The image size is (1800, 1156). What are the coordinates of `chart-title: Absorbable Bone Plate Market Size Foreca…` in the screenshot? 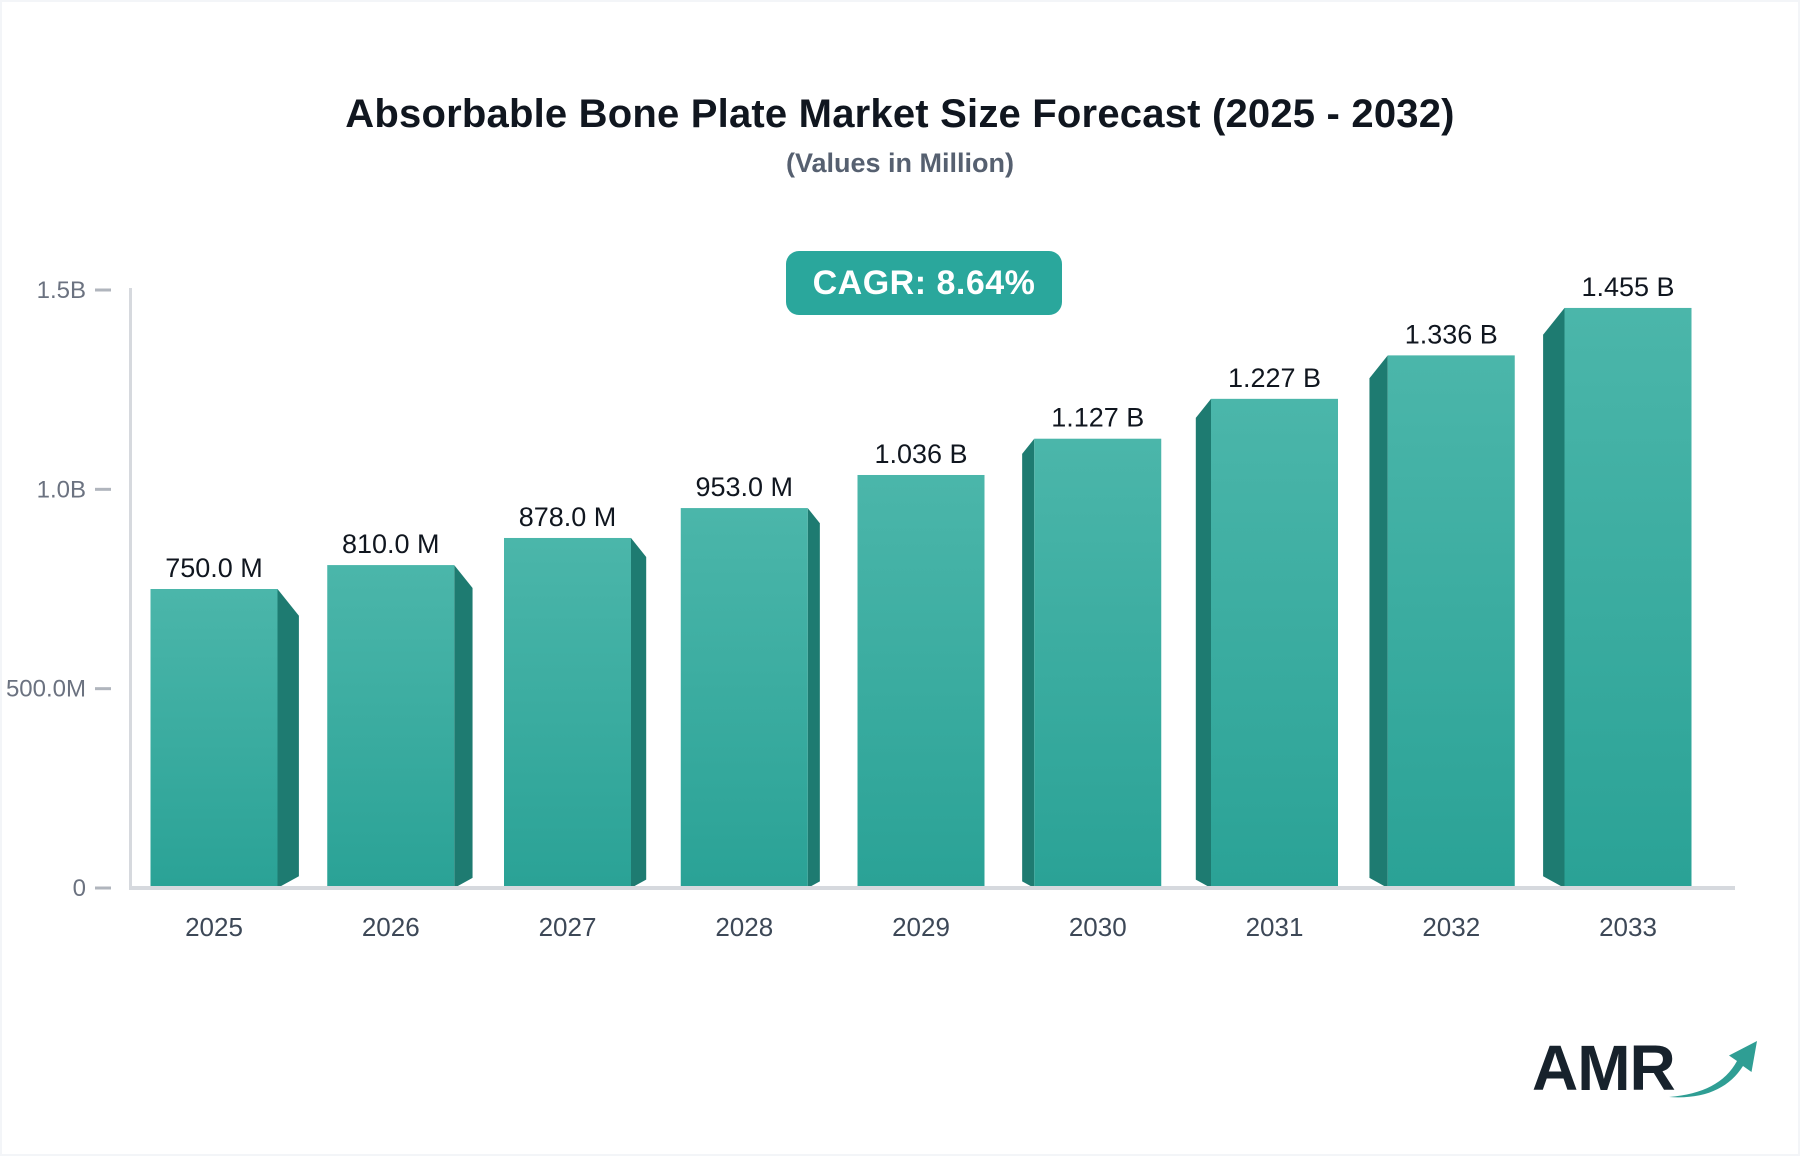 It's located at (900, 114).